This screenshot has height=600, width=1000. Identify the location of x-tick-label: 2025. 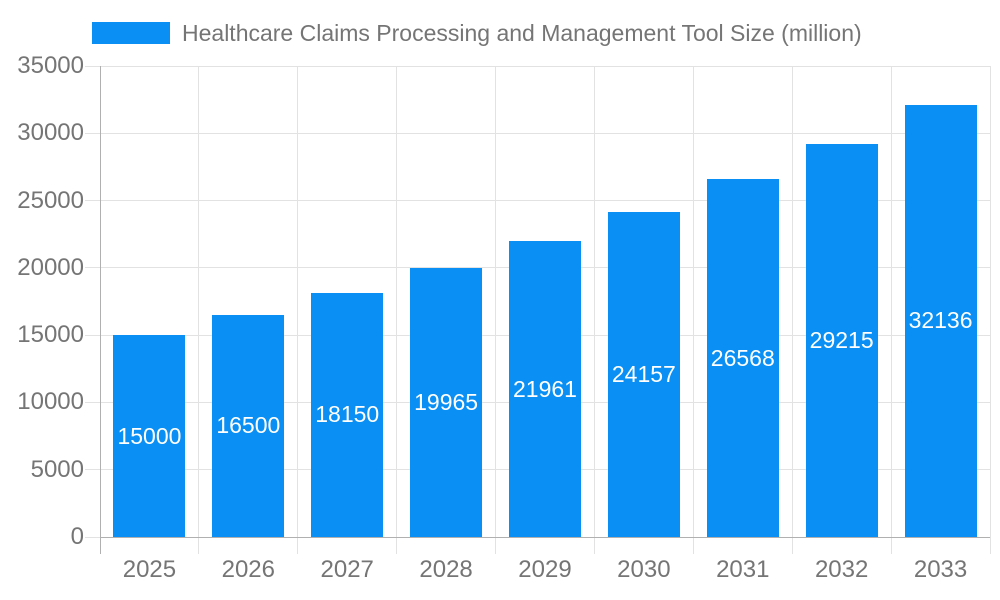
(149, 569).